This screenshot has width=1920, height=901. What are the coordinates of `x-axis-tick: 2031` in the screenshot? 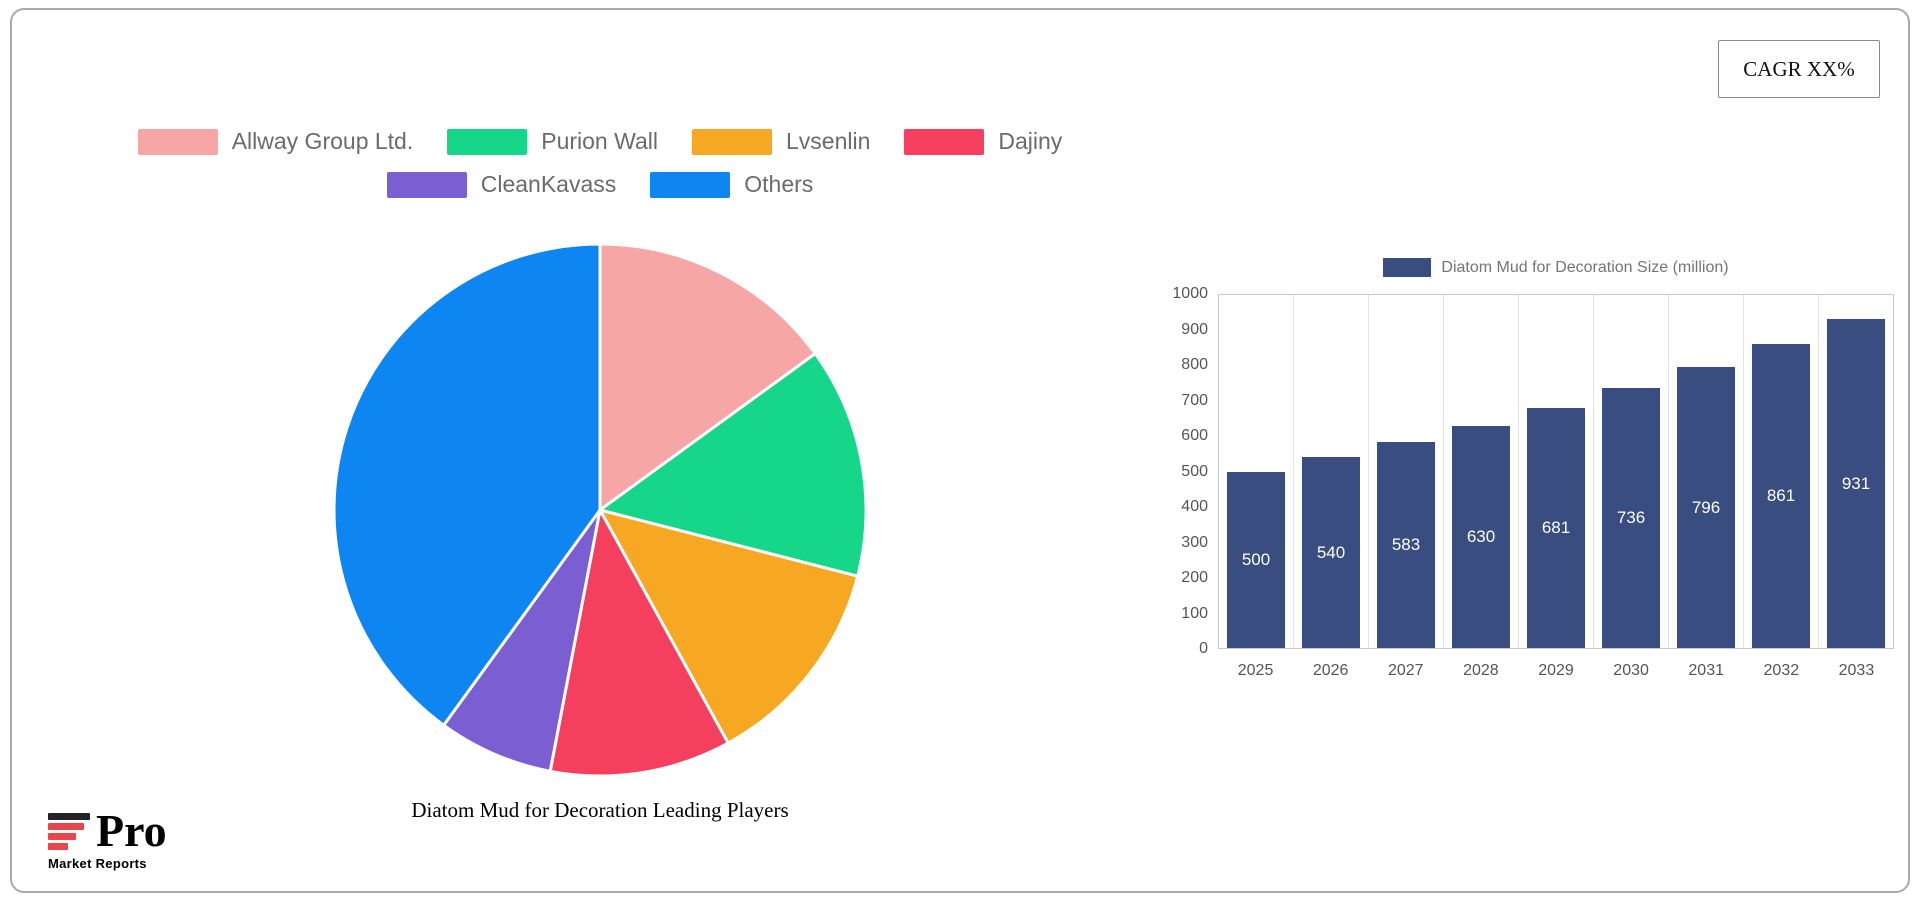 It's located at (1706, 670).